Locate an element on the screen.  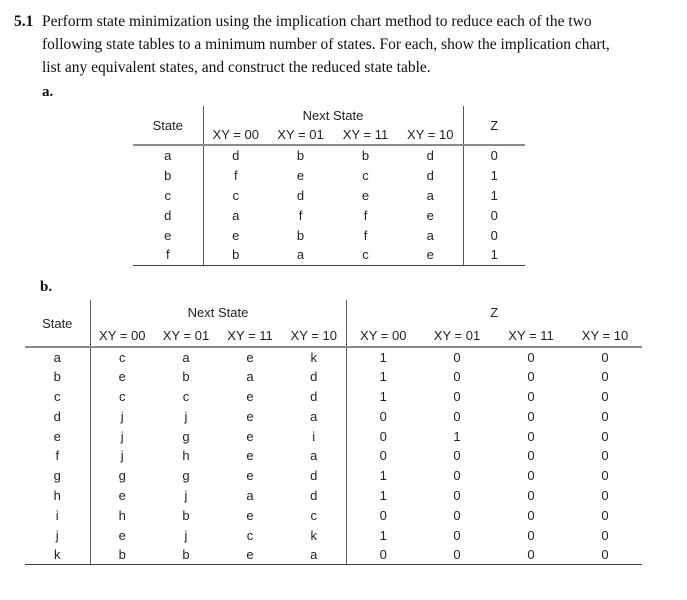
state-cell: k is located at coordinates (57, 555).